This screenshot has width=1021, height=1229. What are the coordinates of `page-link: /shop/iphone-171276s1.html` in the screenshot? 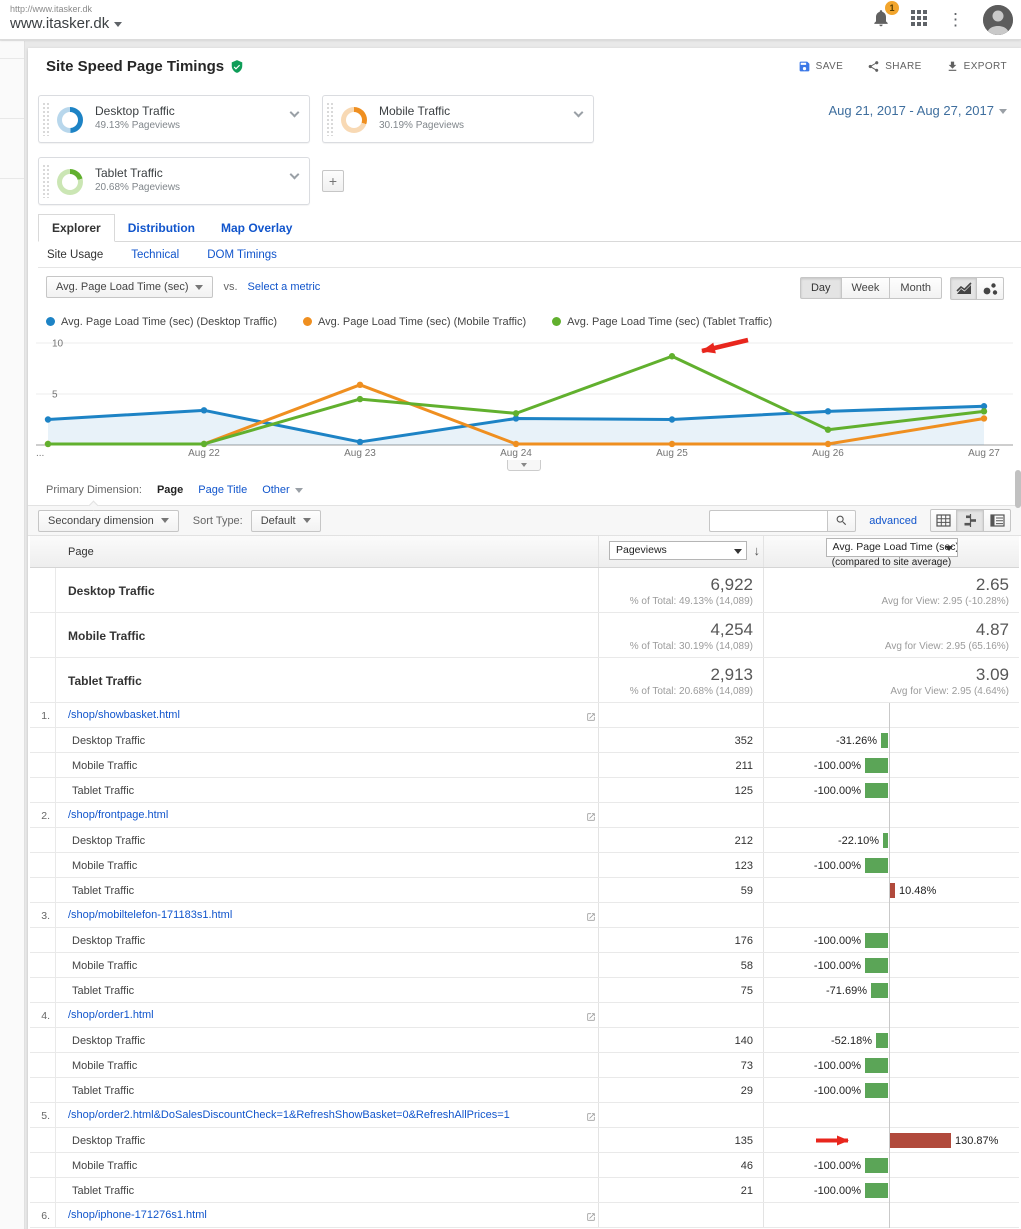 It's located at (137, 1215).